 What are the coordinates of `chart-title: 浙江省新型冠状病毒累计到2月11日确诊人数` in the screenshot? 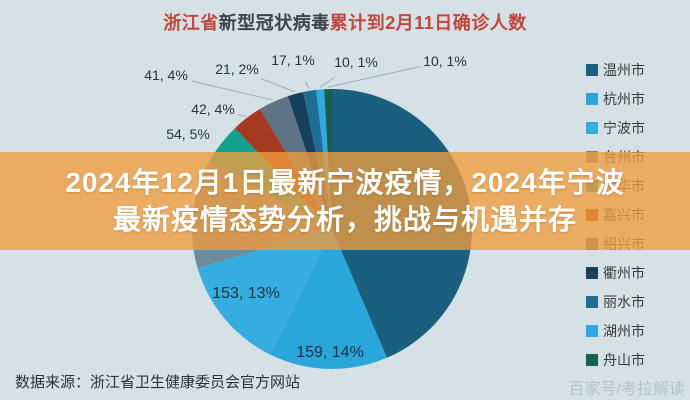 It's located at (345, 22).